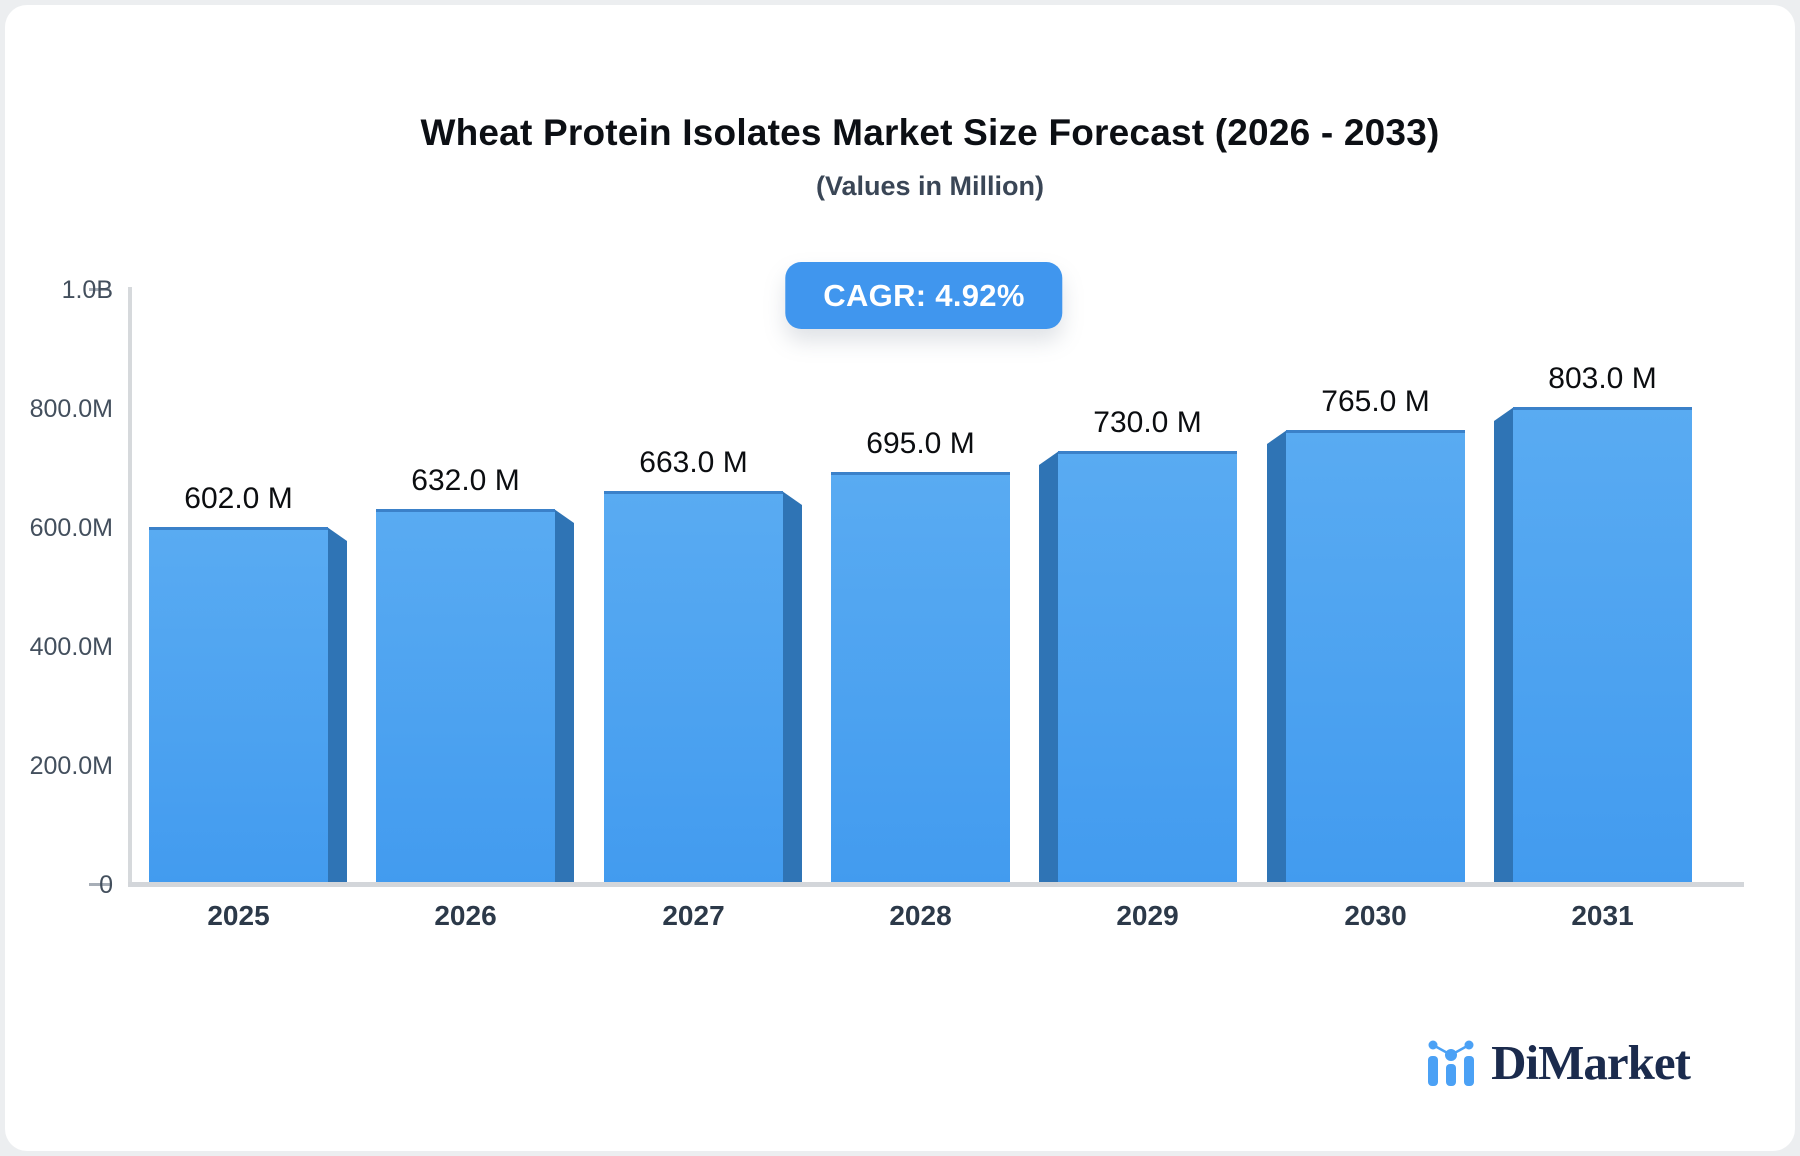 The image size is (1800, 1156). Describe the element at coordinates (924, 295) in the screenshot. I see `cagr-badge: CAGR: 4.92%` at that location.